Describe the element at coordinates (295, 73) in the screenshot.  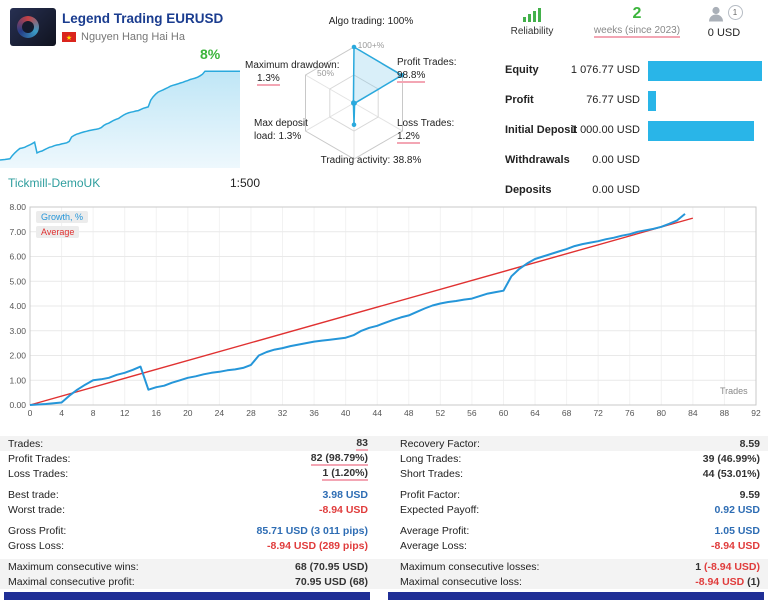
I see `radar-label-maximum-drawdown: Maximum drawdown: 1.3%` at that location.